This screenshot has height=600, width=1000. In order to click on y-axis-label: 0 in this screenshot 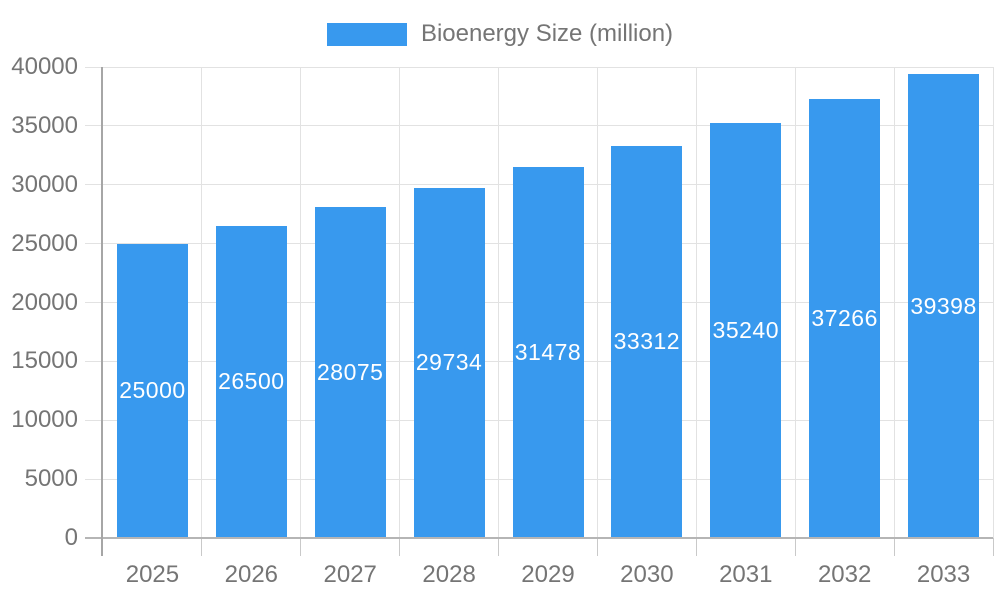, I will do `click(71, 537)`.